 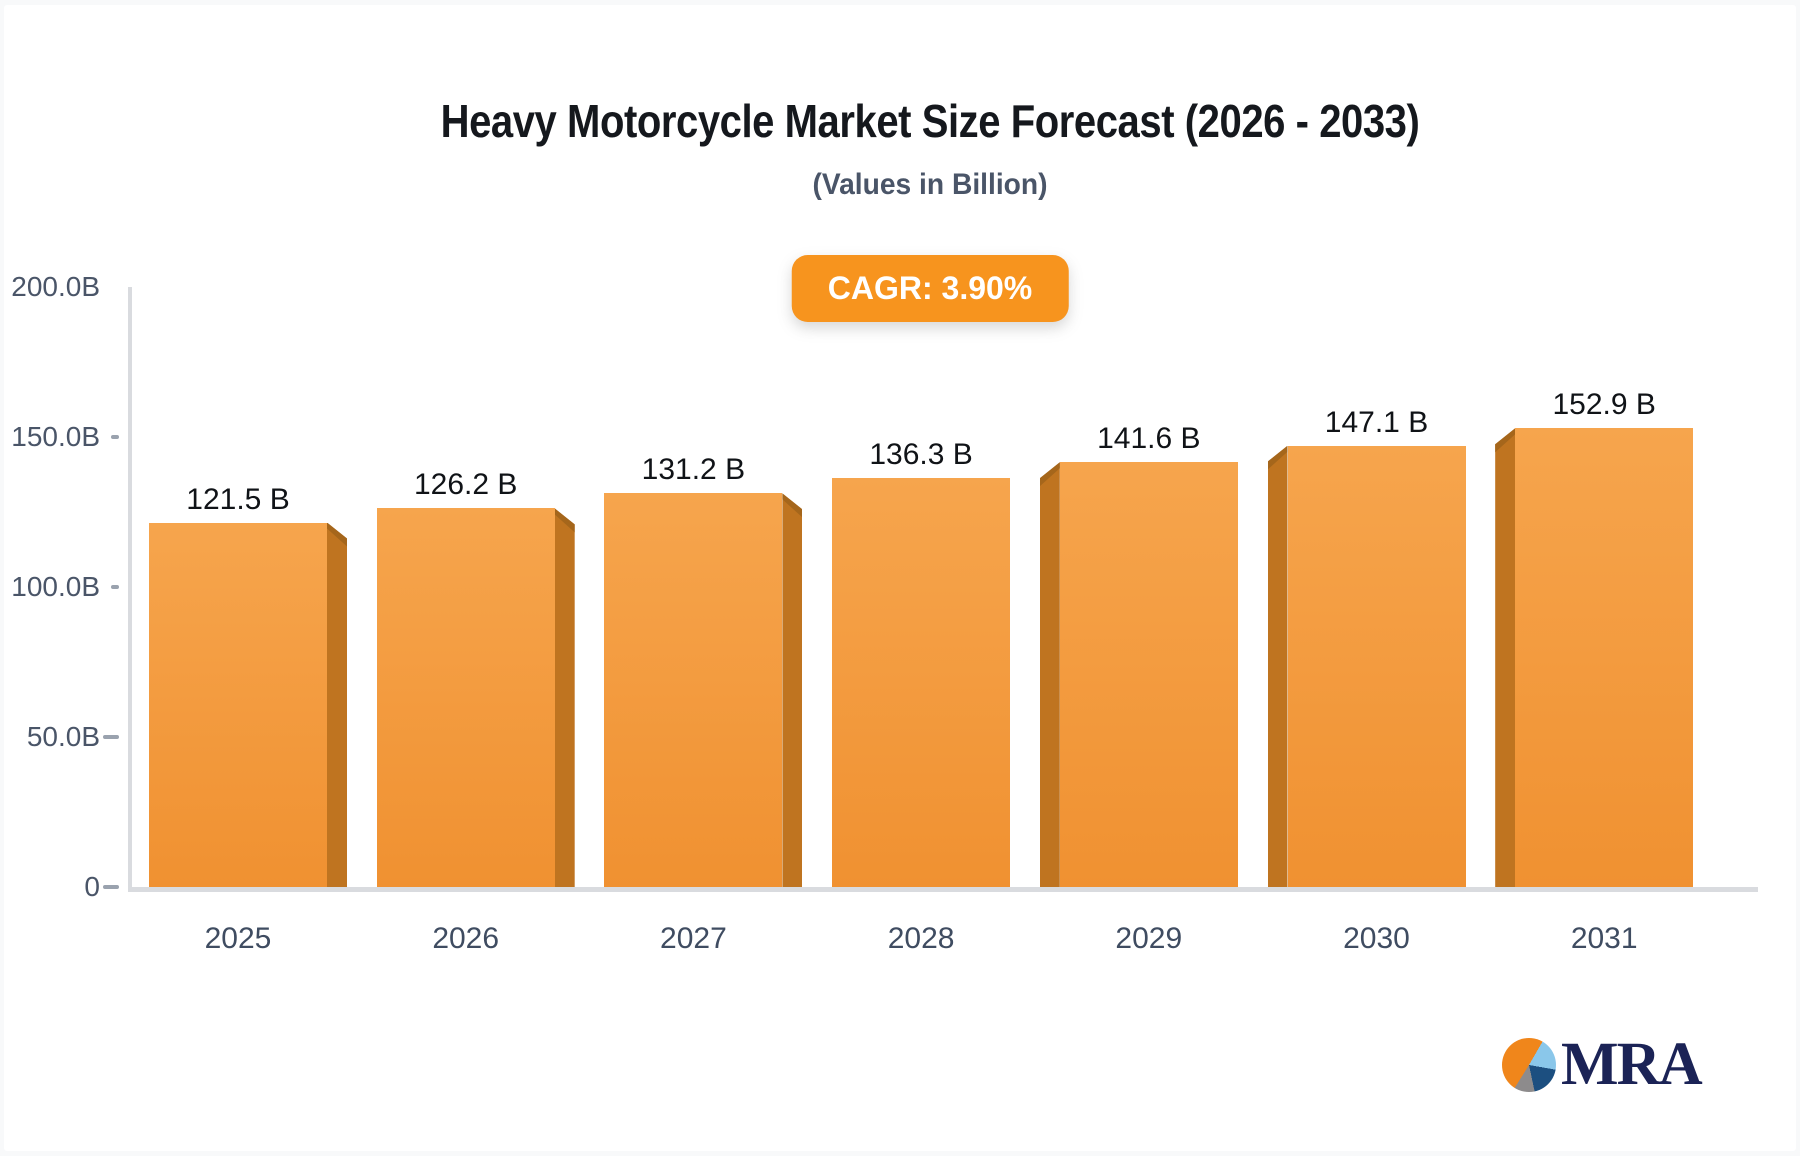 What do you see at coordinates (238, 499) in the screenshot?
I see `bar-value-label: 121.5 B` at bounding box center [238, 499].